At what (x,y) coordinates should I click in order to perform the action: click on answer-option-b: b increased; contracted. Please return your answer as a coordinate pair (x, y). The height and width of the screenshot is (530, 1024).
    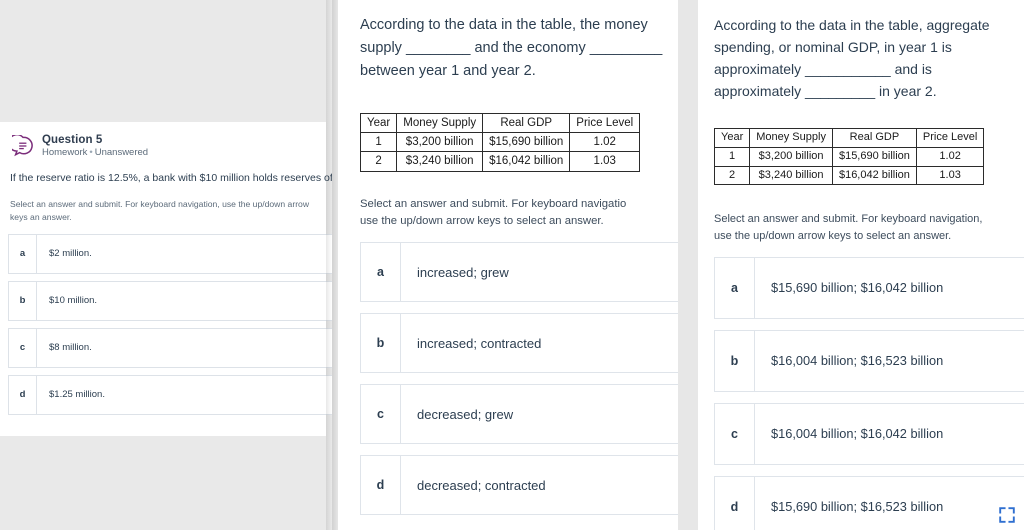
    Looking at the image, I should click on (519, 343).